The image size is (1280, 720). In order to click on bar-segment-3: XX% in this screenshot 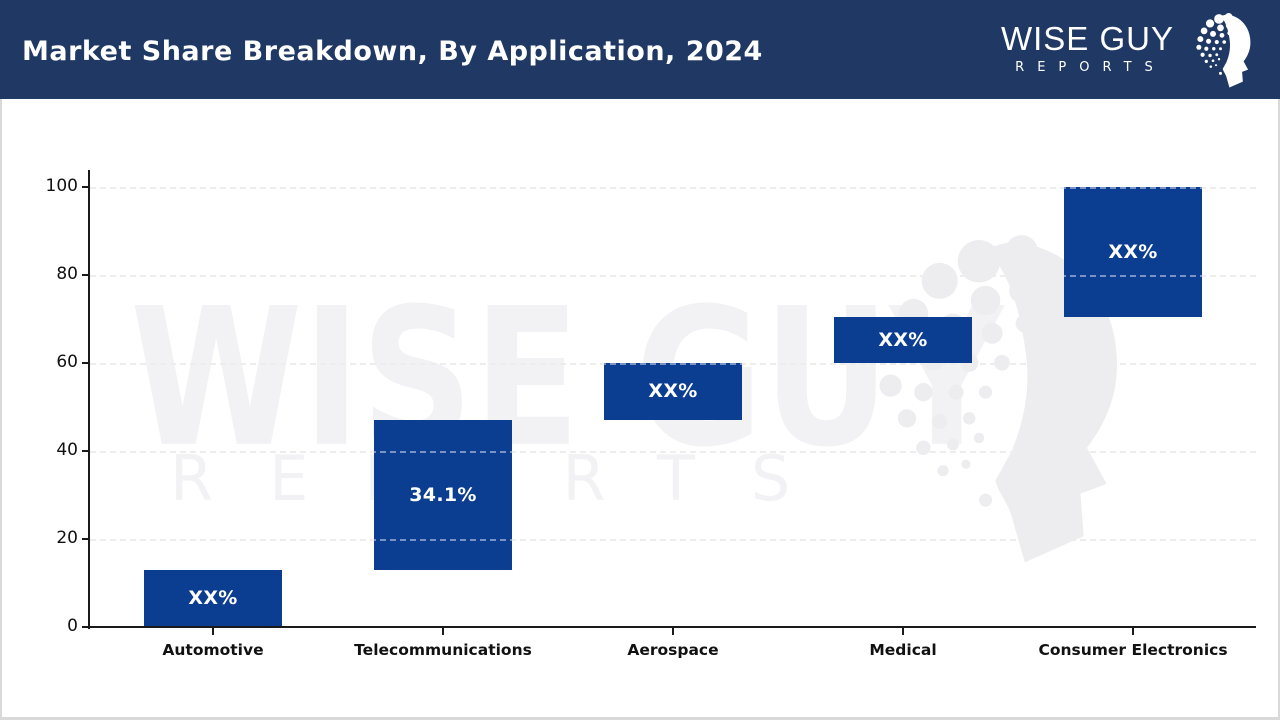, I will do `click(673, 391)`.